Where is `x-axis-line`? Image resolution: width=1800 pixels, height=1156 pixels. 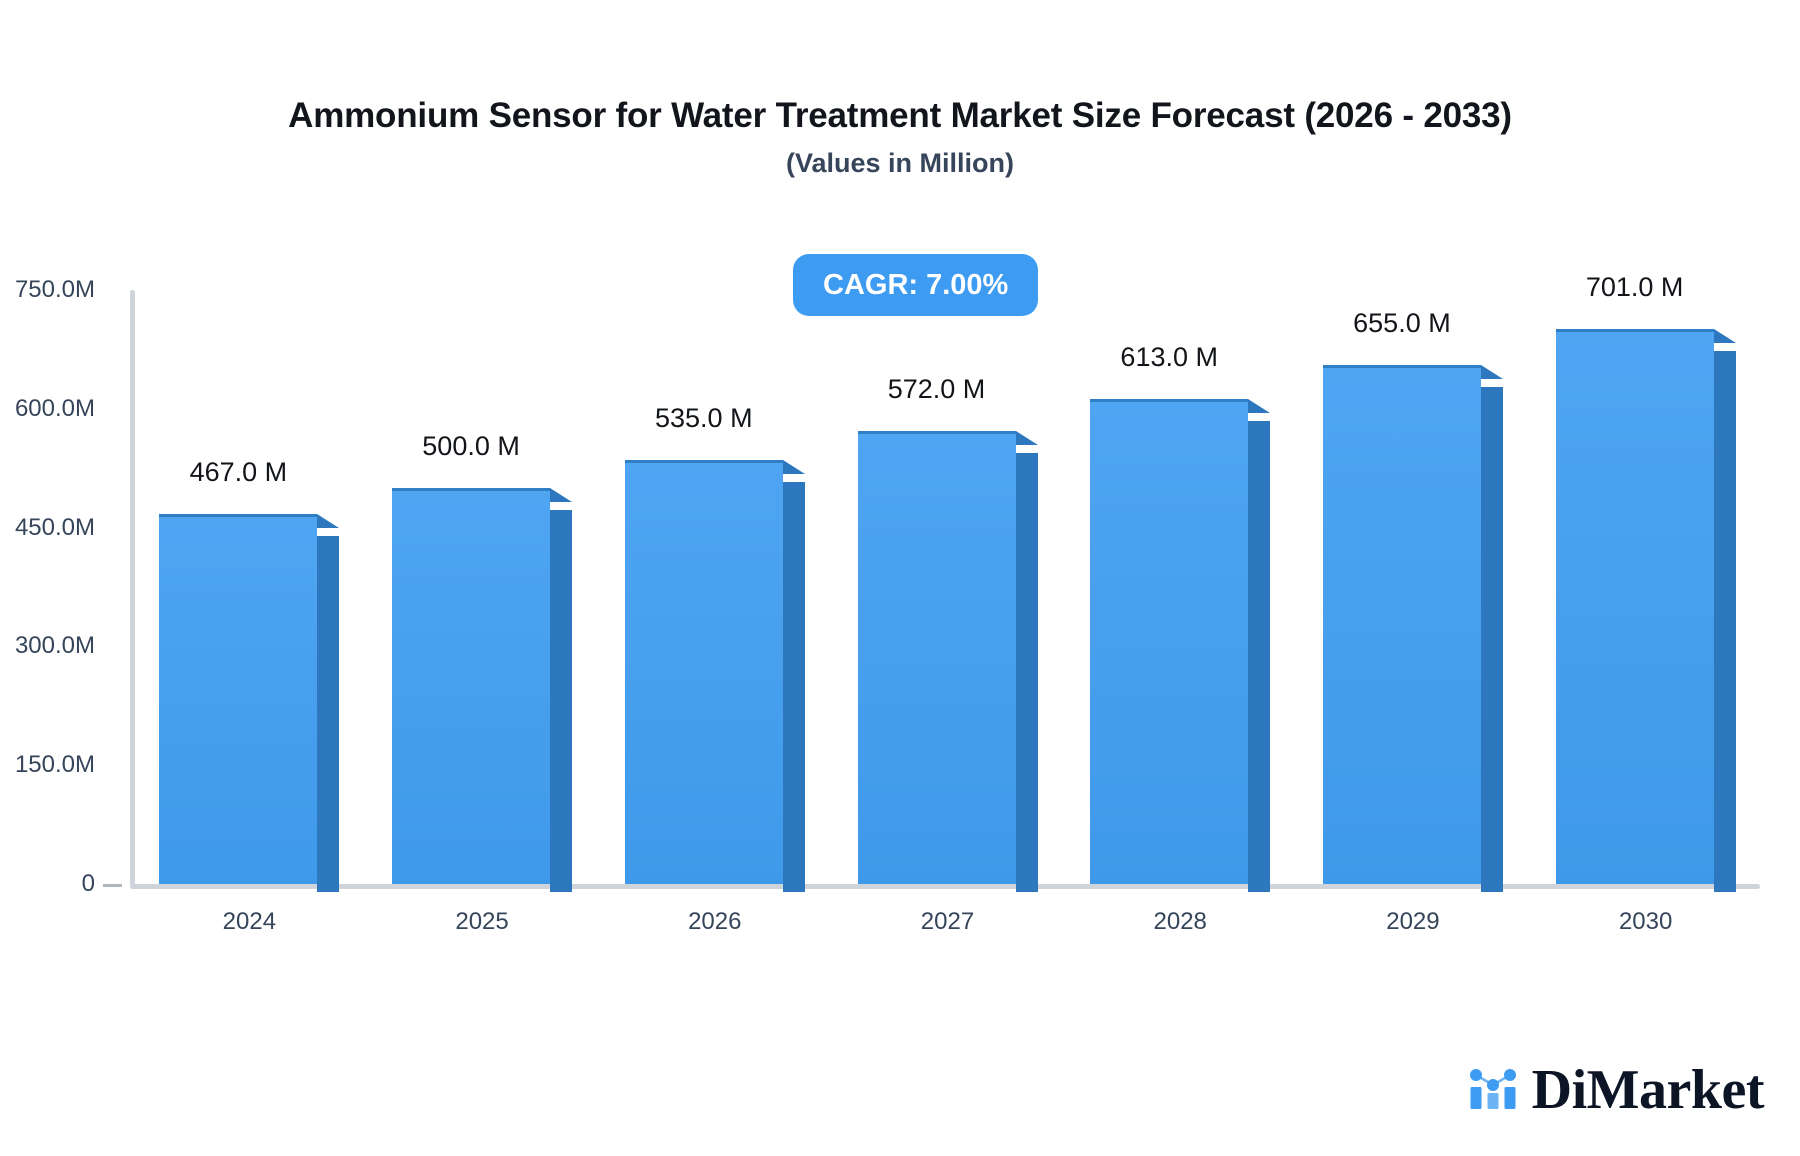
x-axis-line is located at coordinates (945, 886).